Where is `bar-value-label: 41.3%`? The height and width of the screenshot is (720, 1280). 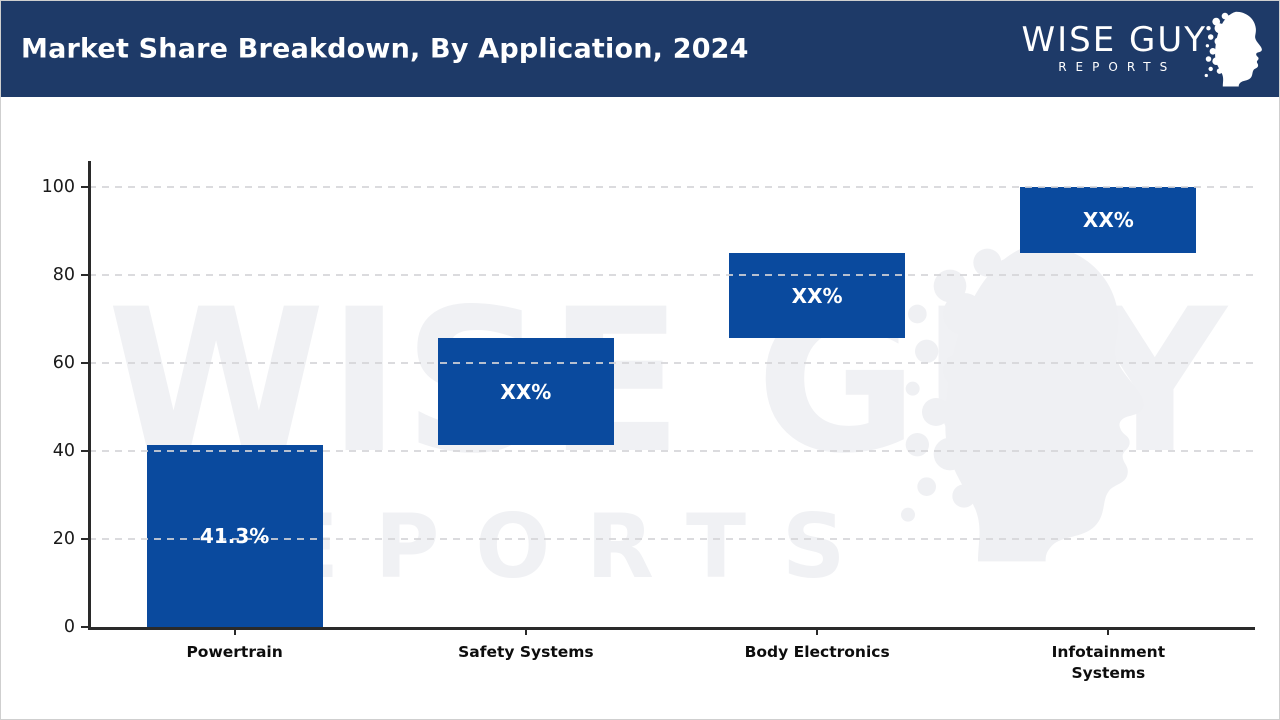
bar-value-label: 41.3% is located at coordinates (234, 536).